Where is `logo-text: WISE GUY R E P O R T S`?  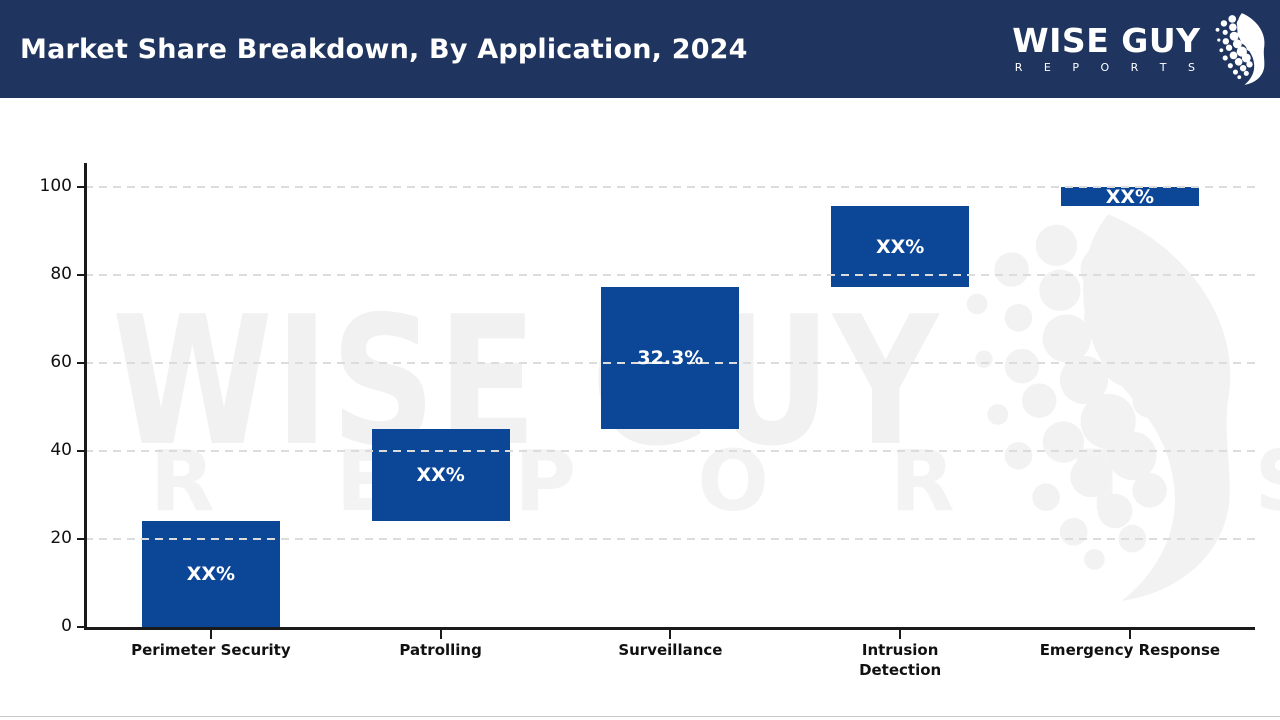 logo-text: WISE GUY R E P O R T S is located at coordinates (1106, 49).